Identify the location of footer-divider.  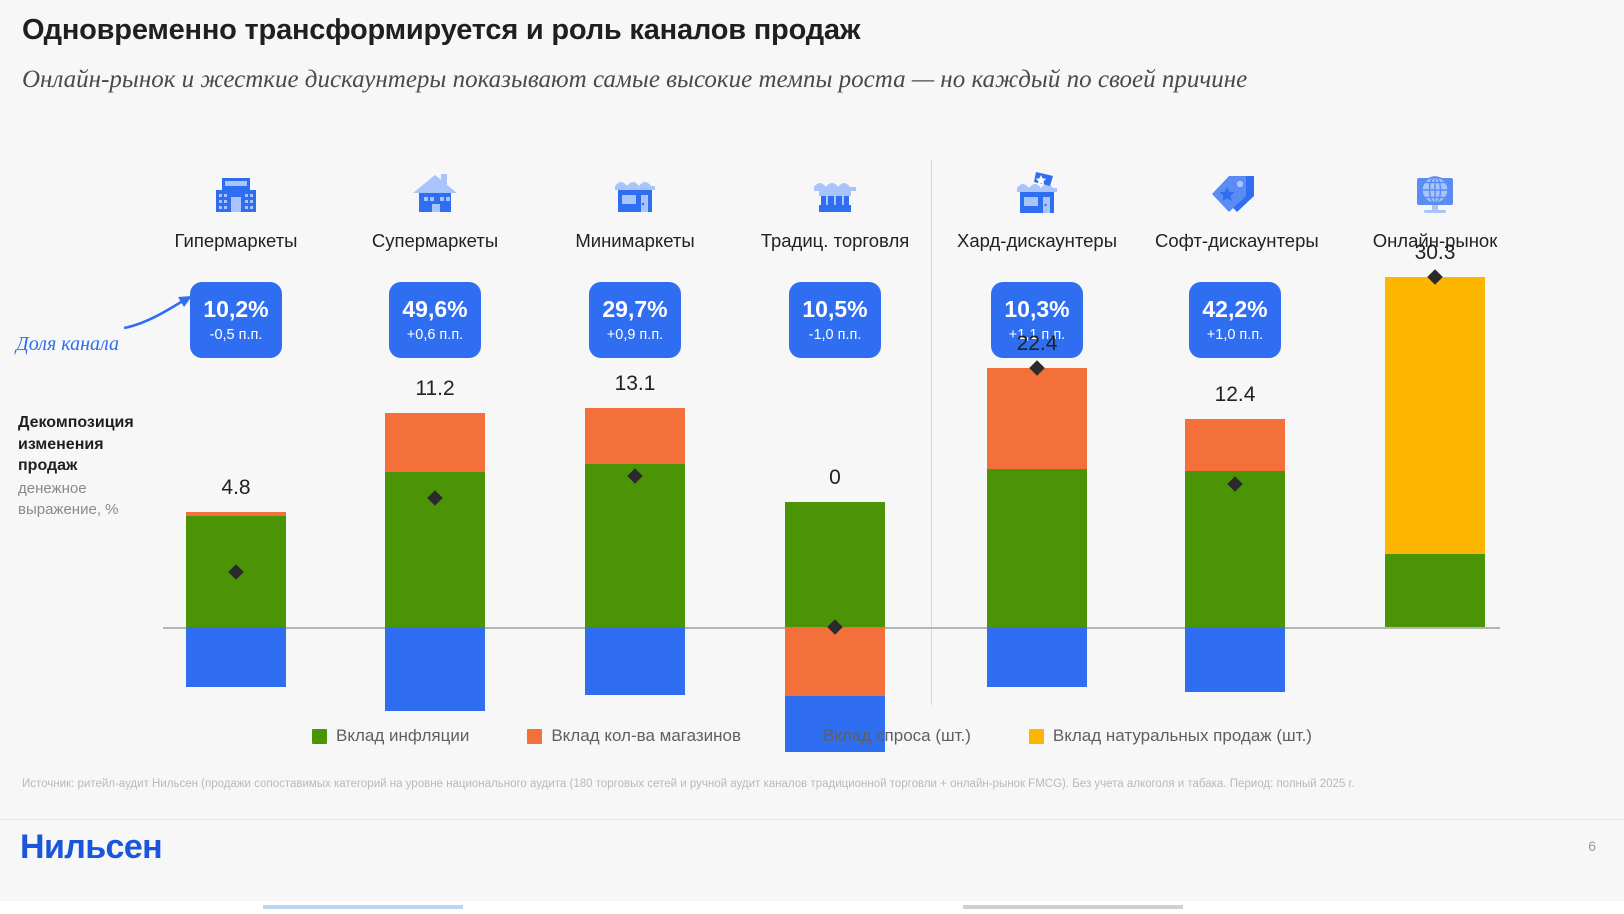
(812, 819).